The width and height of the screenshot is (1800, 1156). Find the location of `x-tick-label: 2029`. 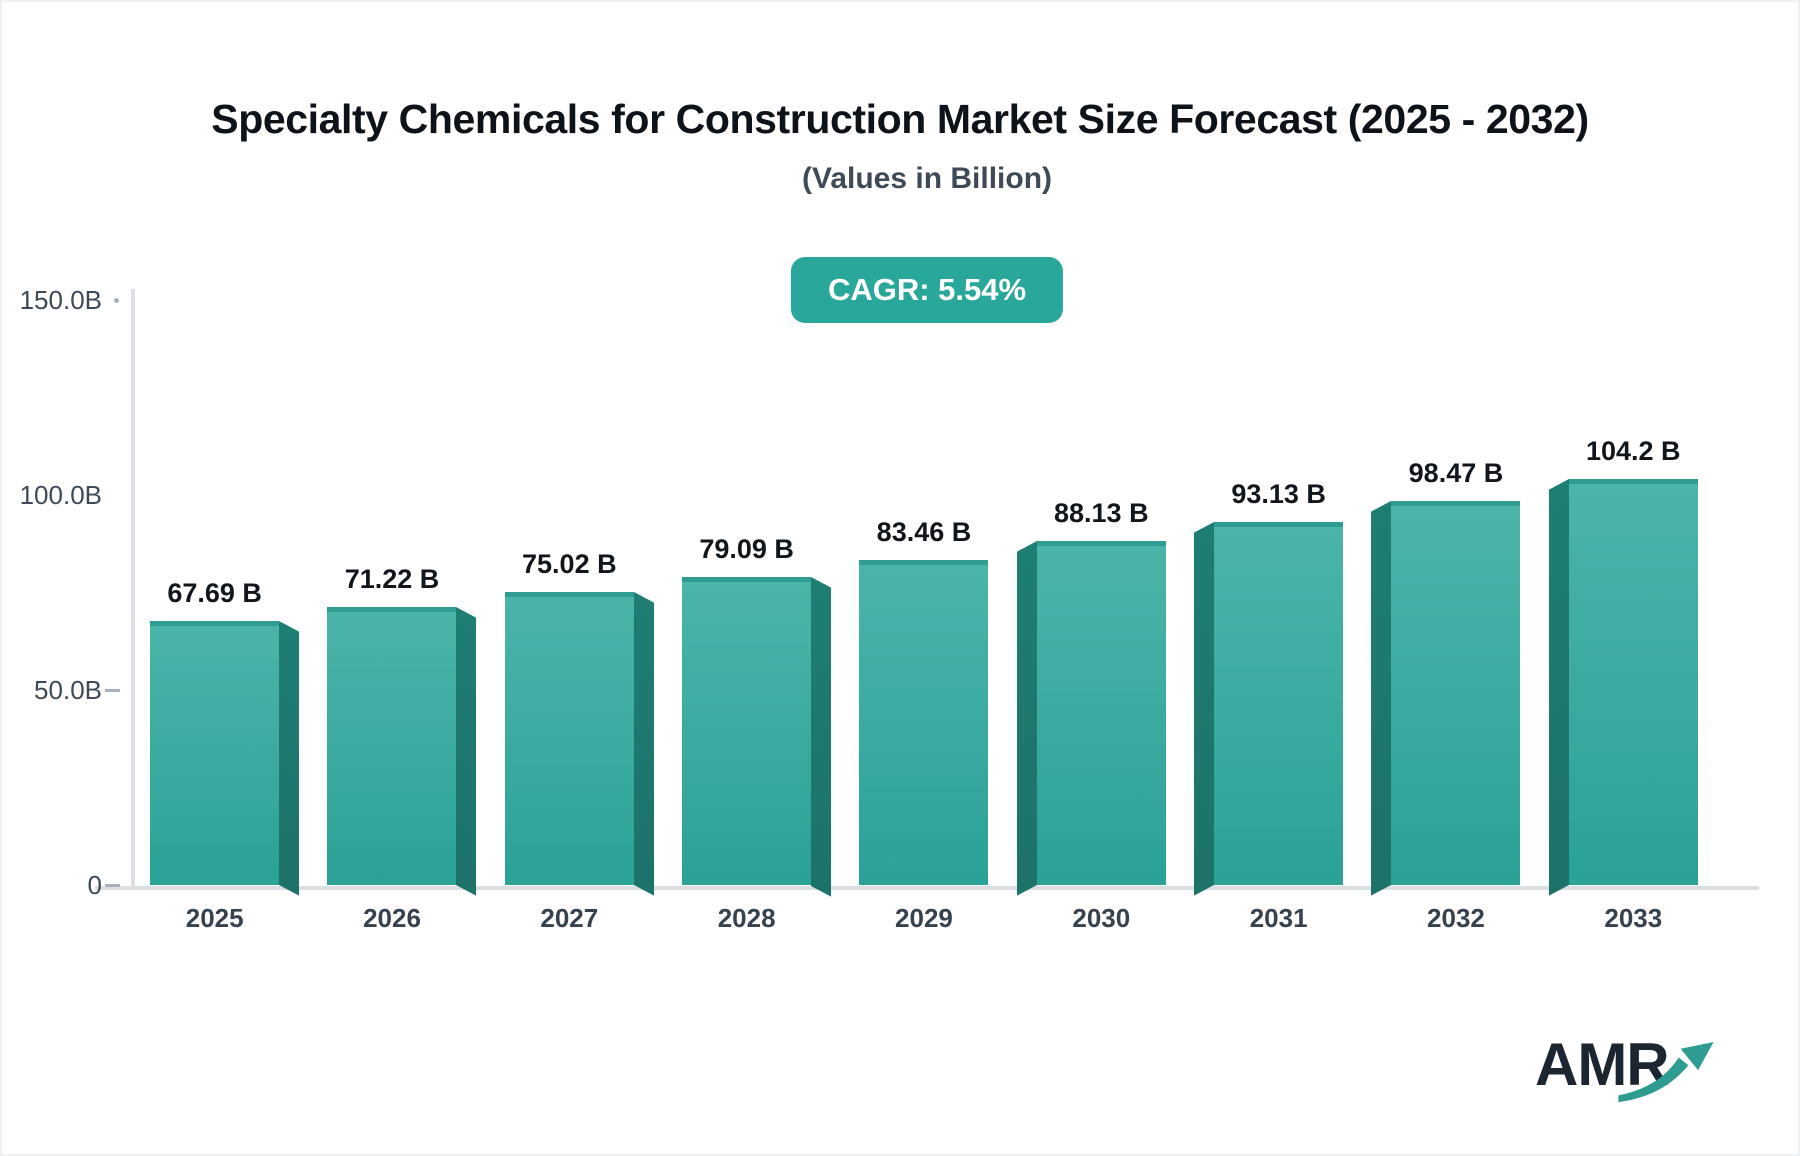

x-tick-label: 2029 is located at coordinates (924, 918).